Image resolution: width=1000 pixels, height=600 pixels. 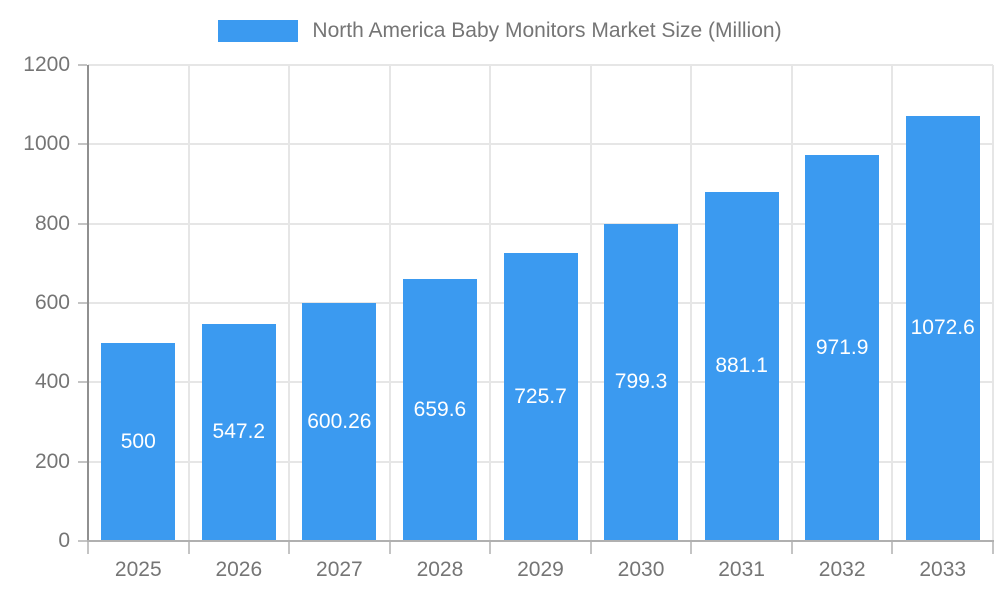 I want to click on x-axis-line, so click(x=540, y=541).